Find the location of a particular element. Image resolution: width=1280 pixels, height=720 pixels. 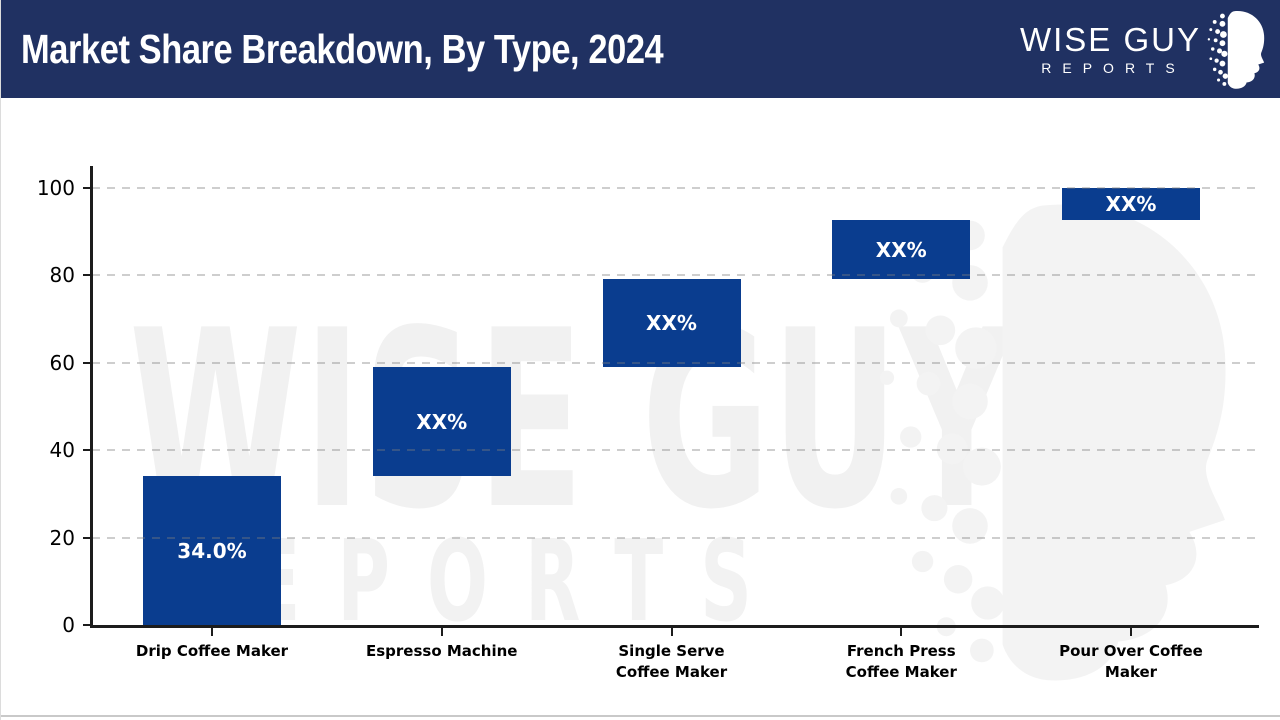

bottom-border is located at coordinates (640, 716).